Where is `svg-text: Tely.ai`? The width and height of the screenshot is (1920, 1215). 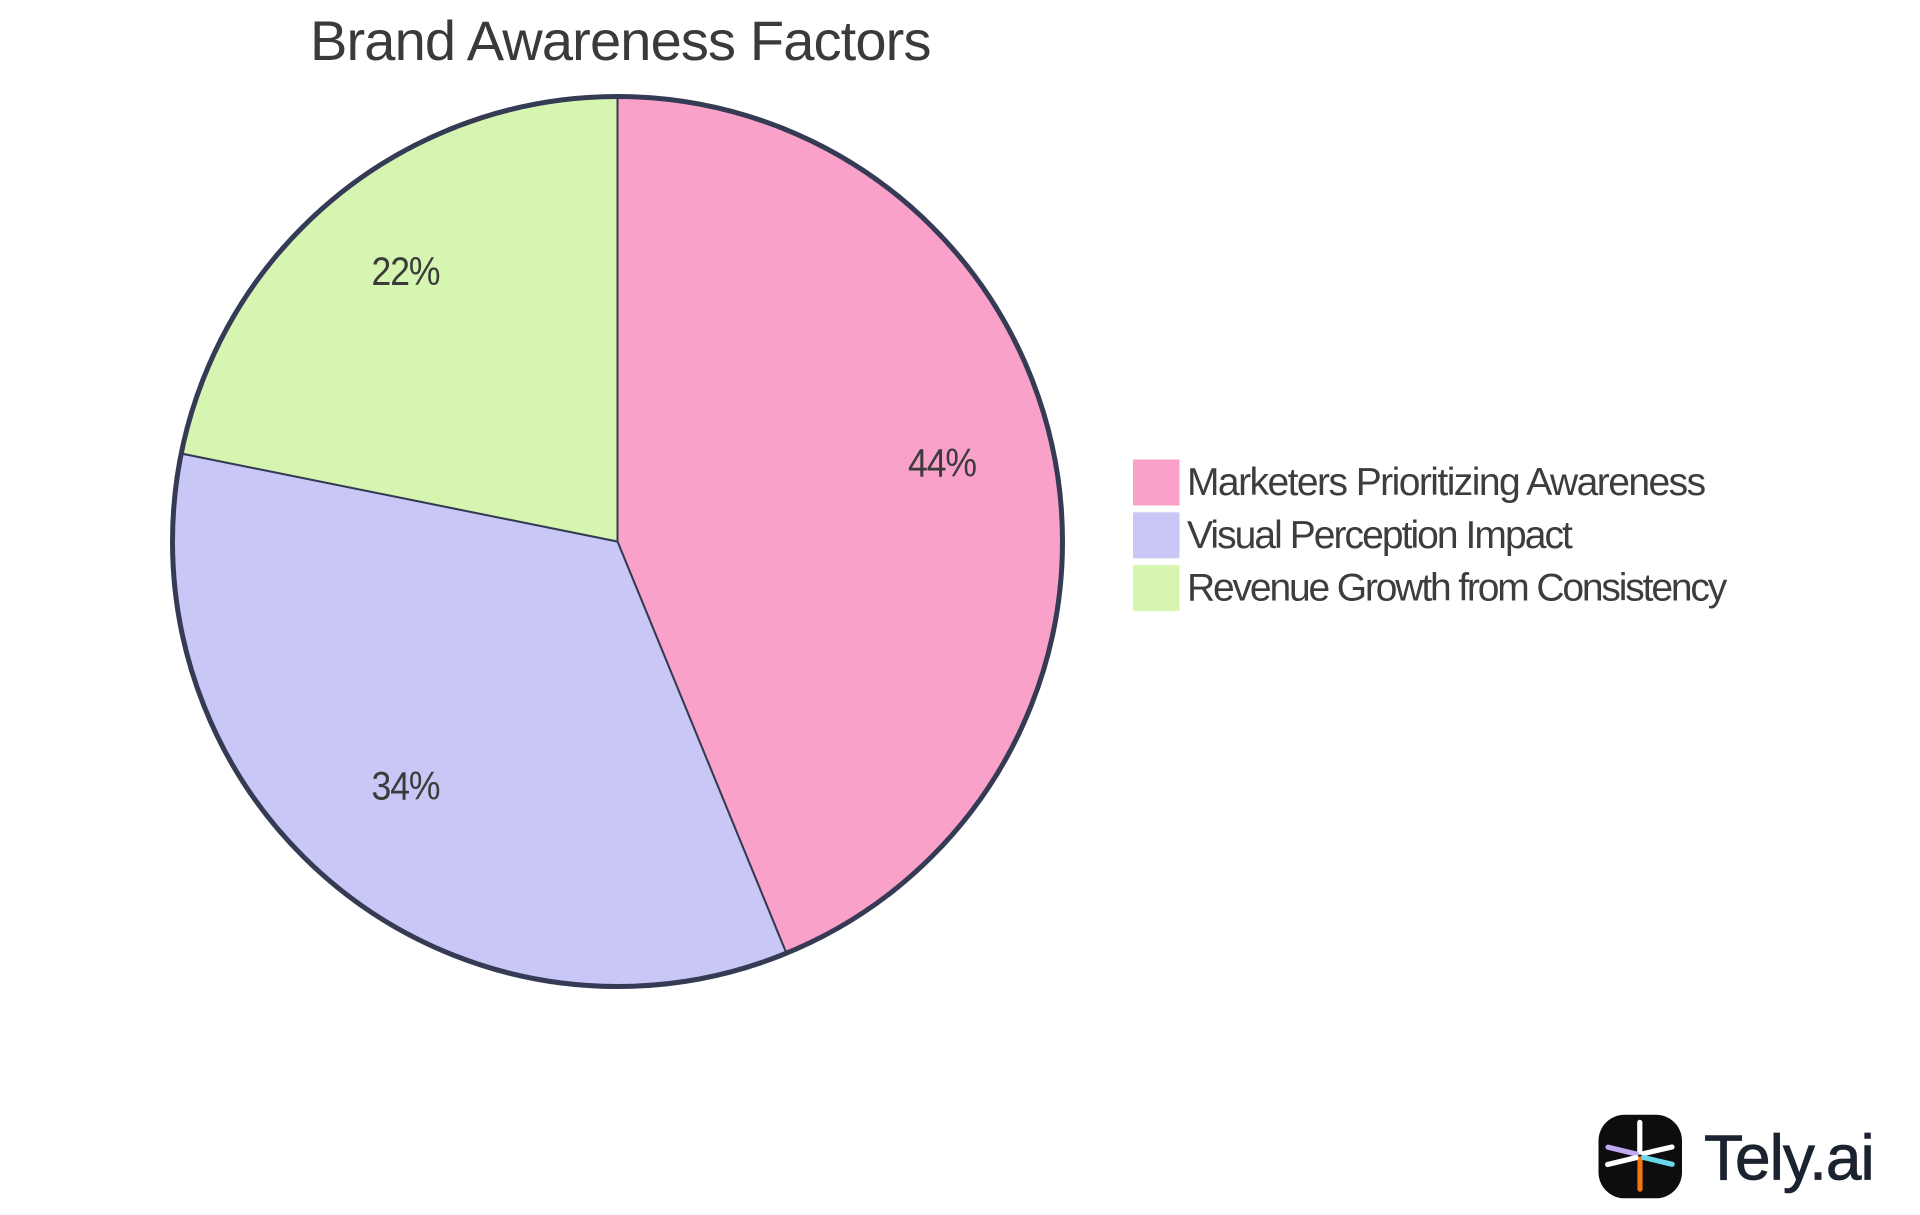
svg-text: Tely.ai is located at coordinates (1789, 1158).